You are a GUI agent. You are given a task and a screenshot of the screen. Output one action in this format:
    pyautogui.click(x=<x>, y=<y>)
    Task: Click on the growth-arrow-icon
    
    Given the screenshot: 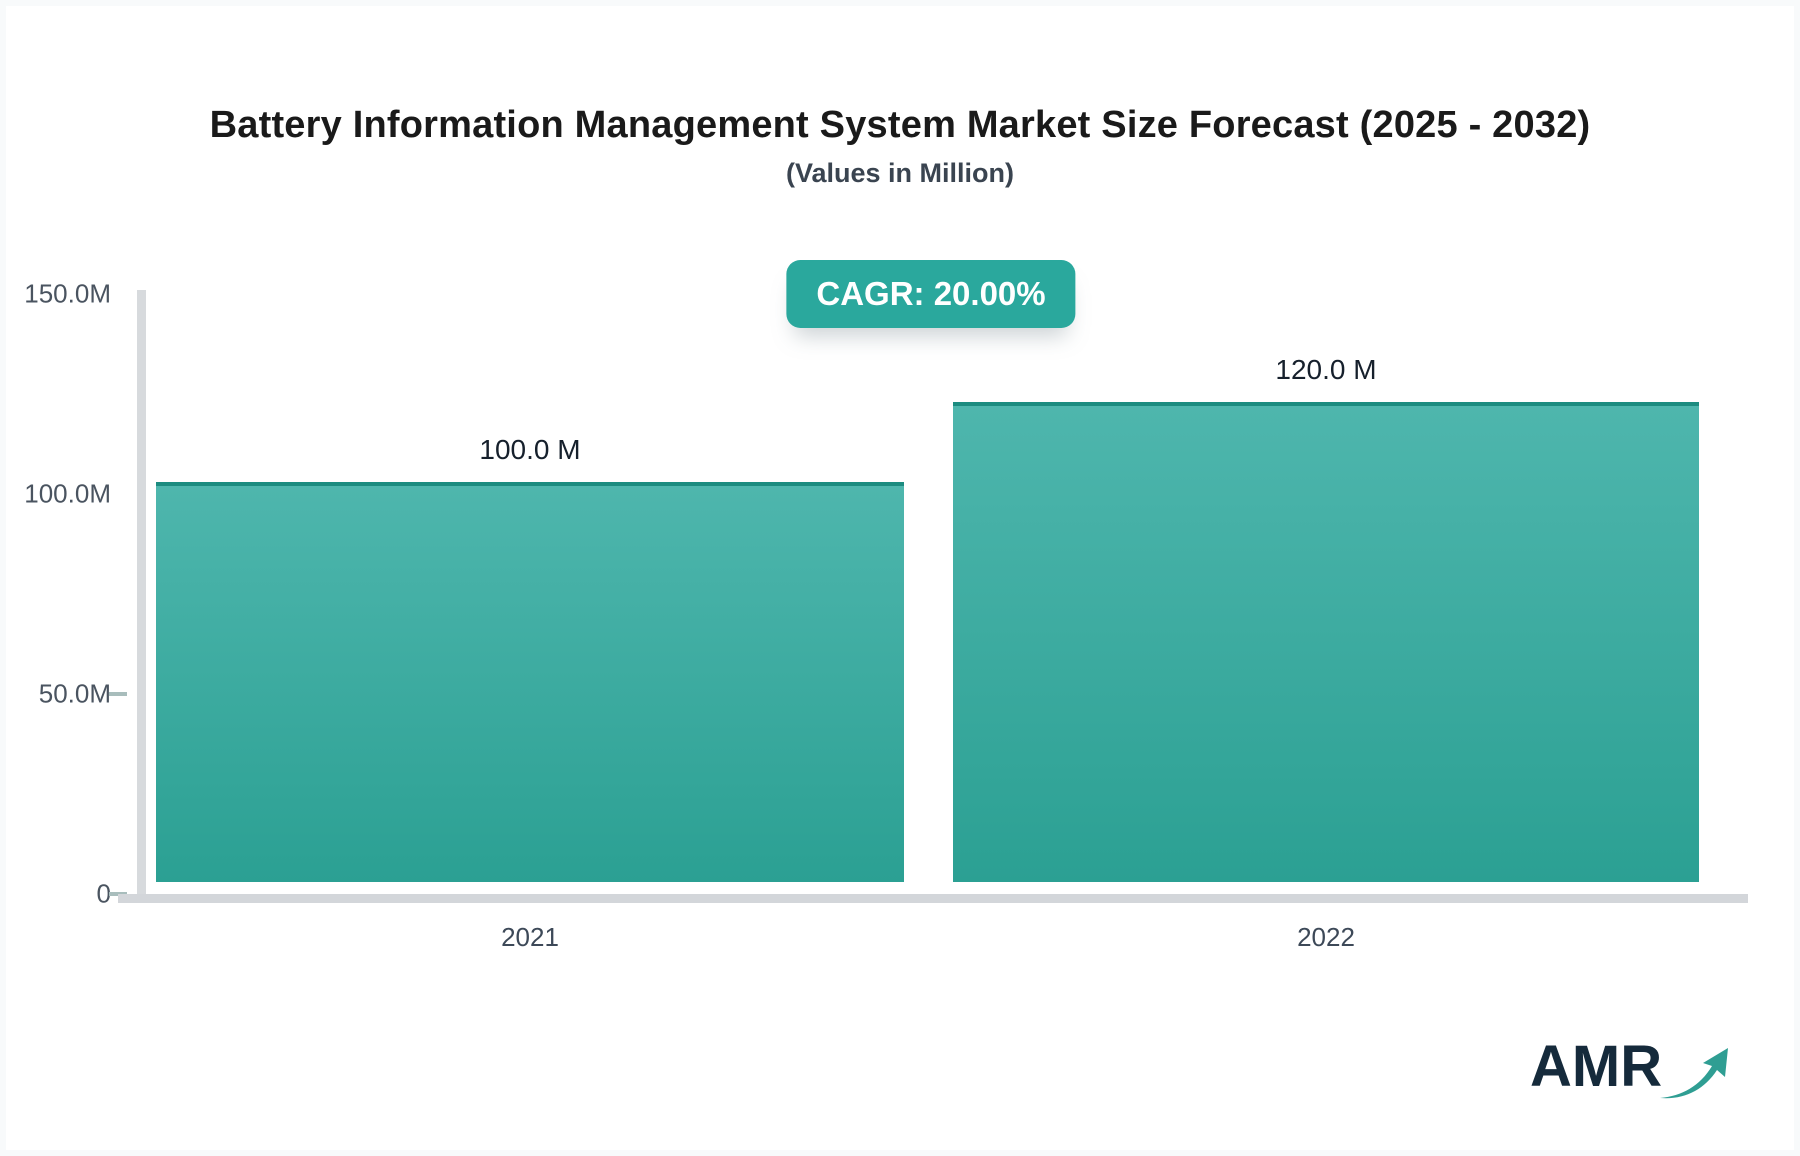 What is the action you would take?
    pyautogui.click(x=1695, y=1075)
    